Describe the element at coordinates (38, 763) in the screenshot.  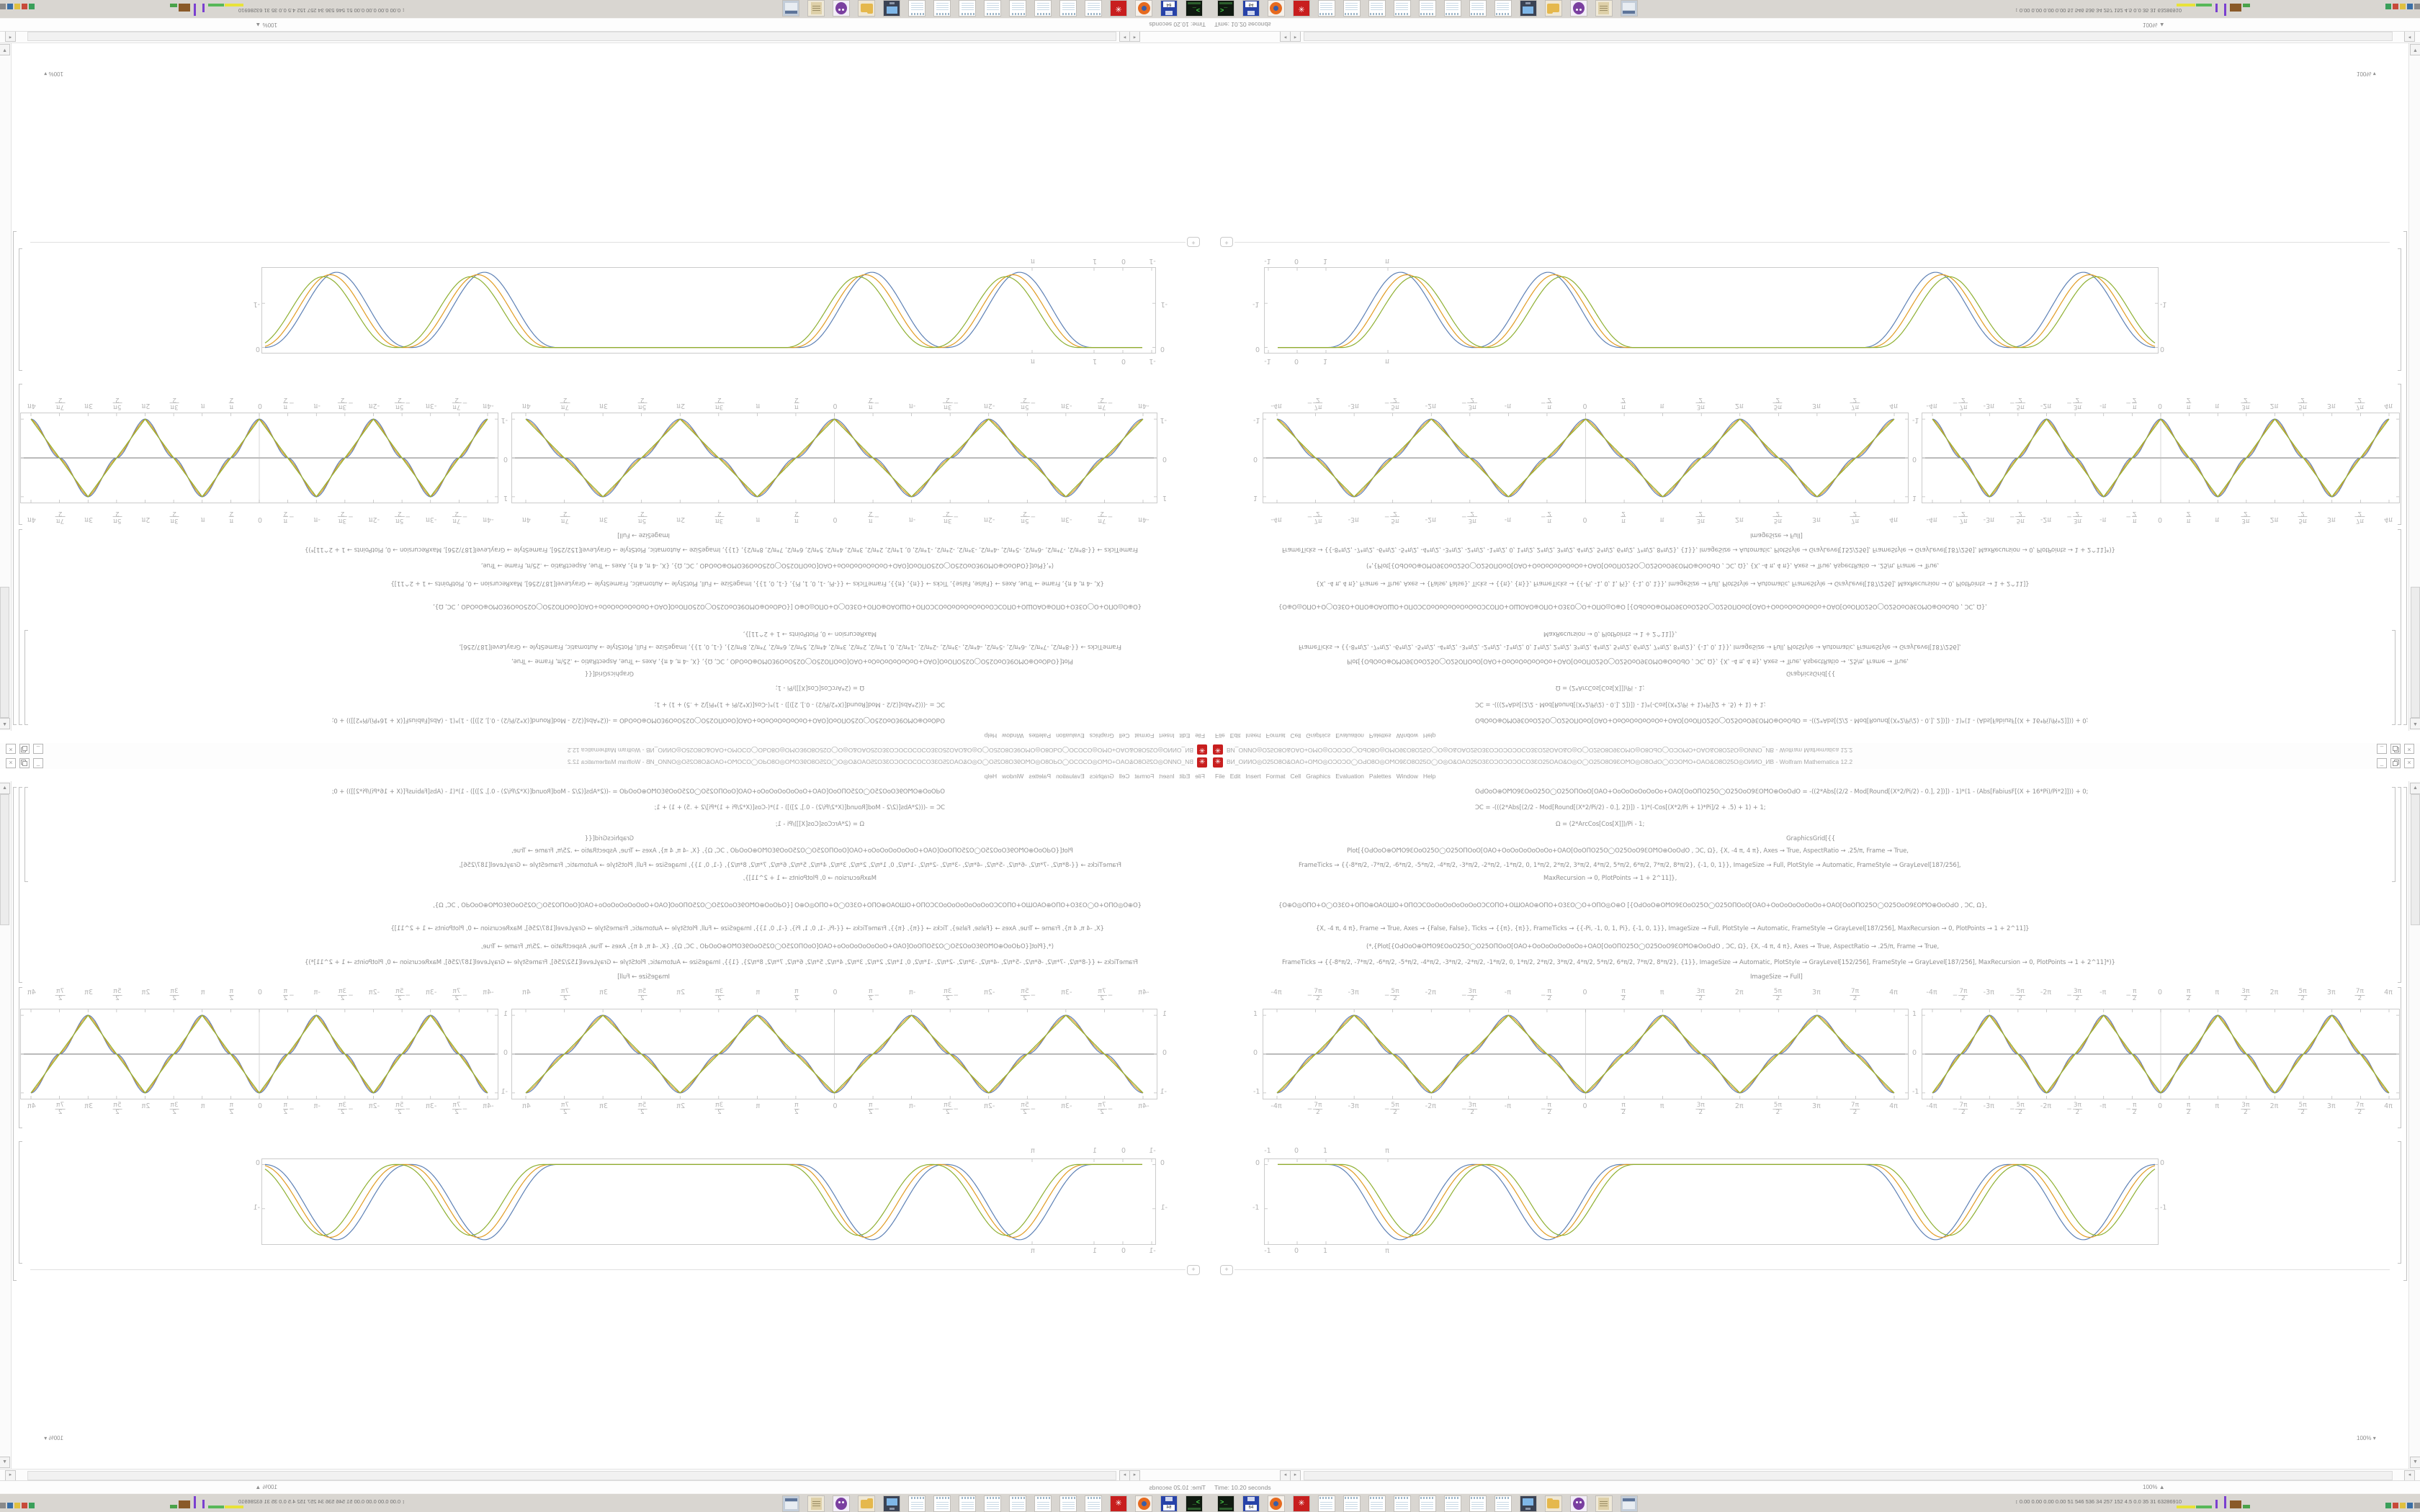
I see `minimize-button: _` at that location.